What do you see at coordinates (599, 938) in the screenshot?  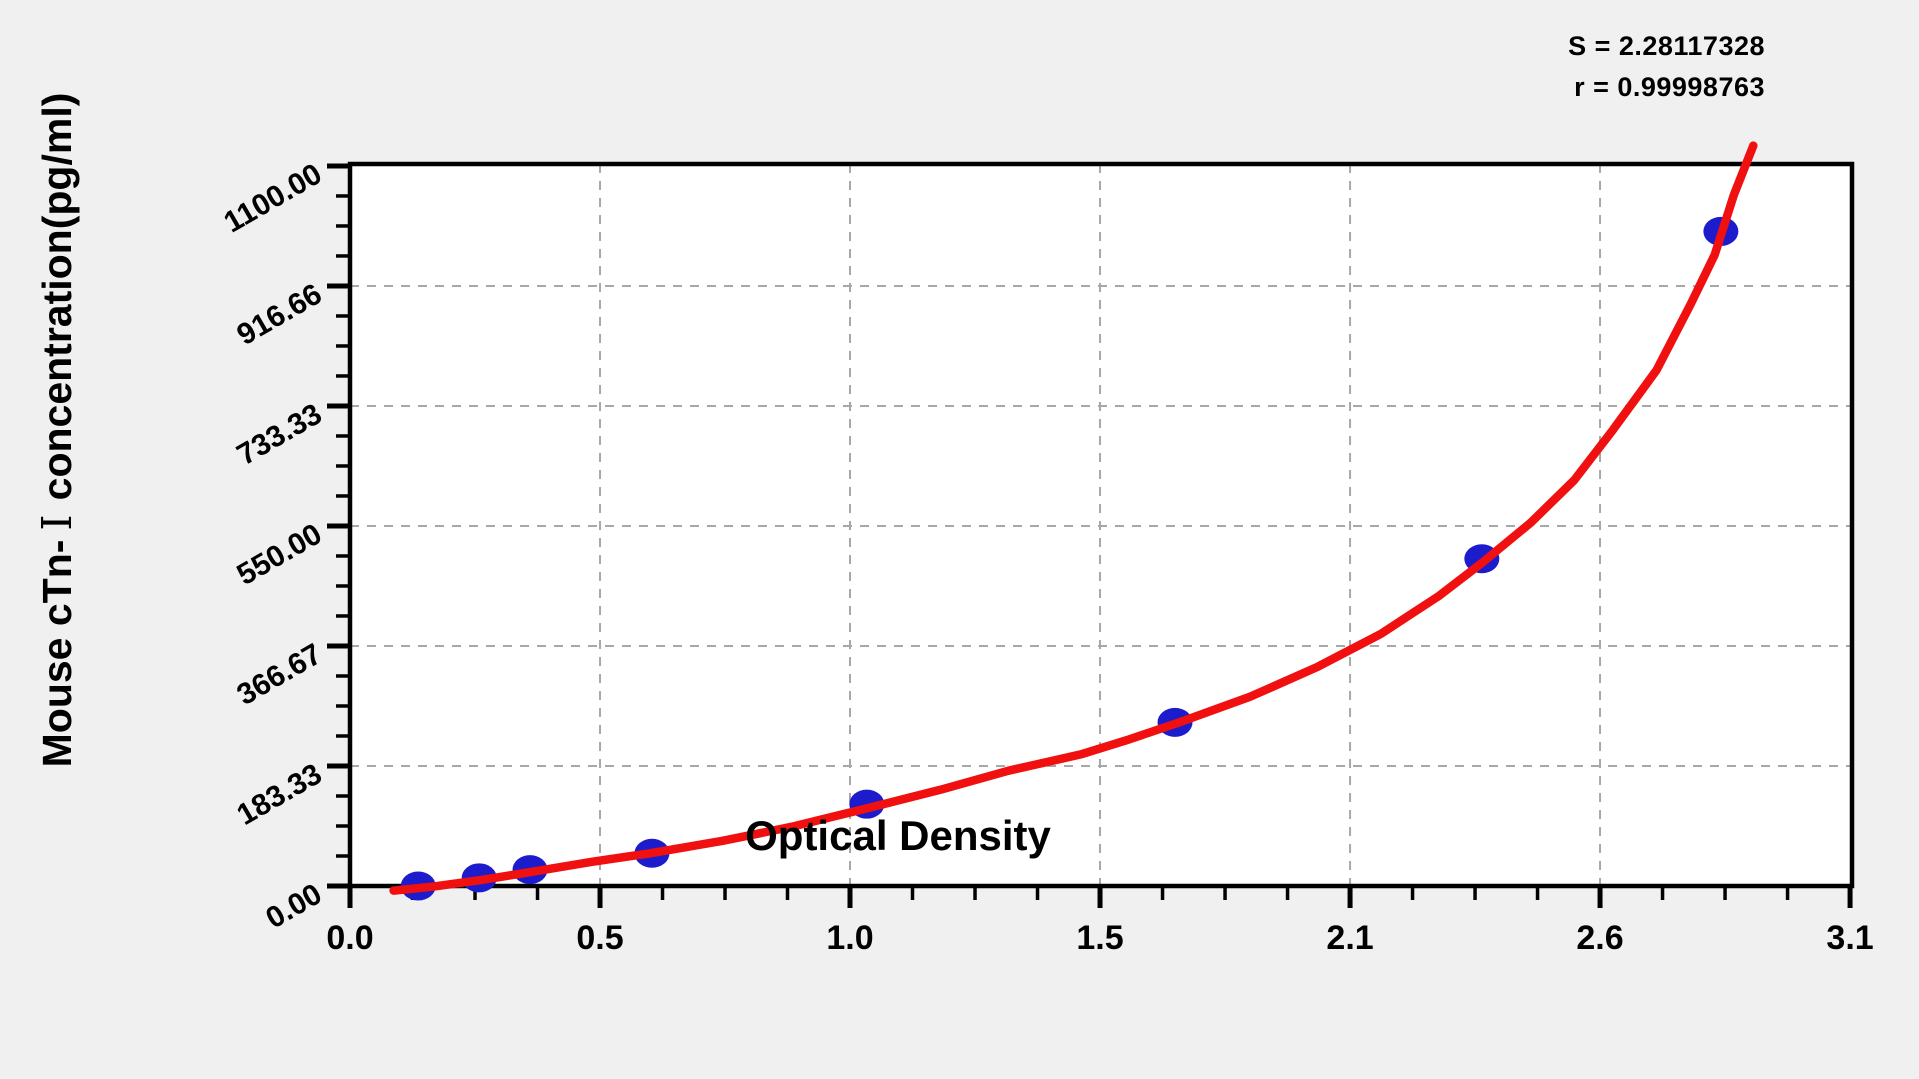 I see `x-tick-label: 0.5` at bounding box center [599, 938].